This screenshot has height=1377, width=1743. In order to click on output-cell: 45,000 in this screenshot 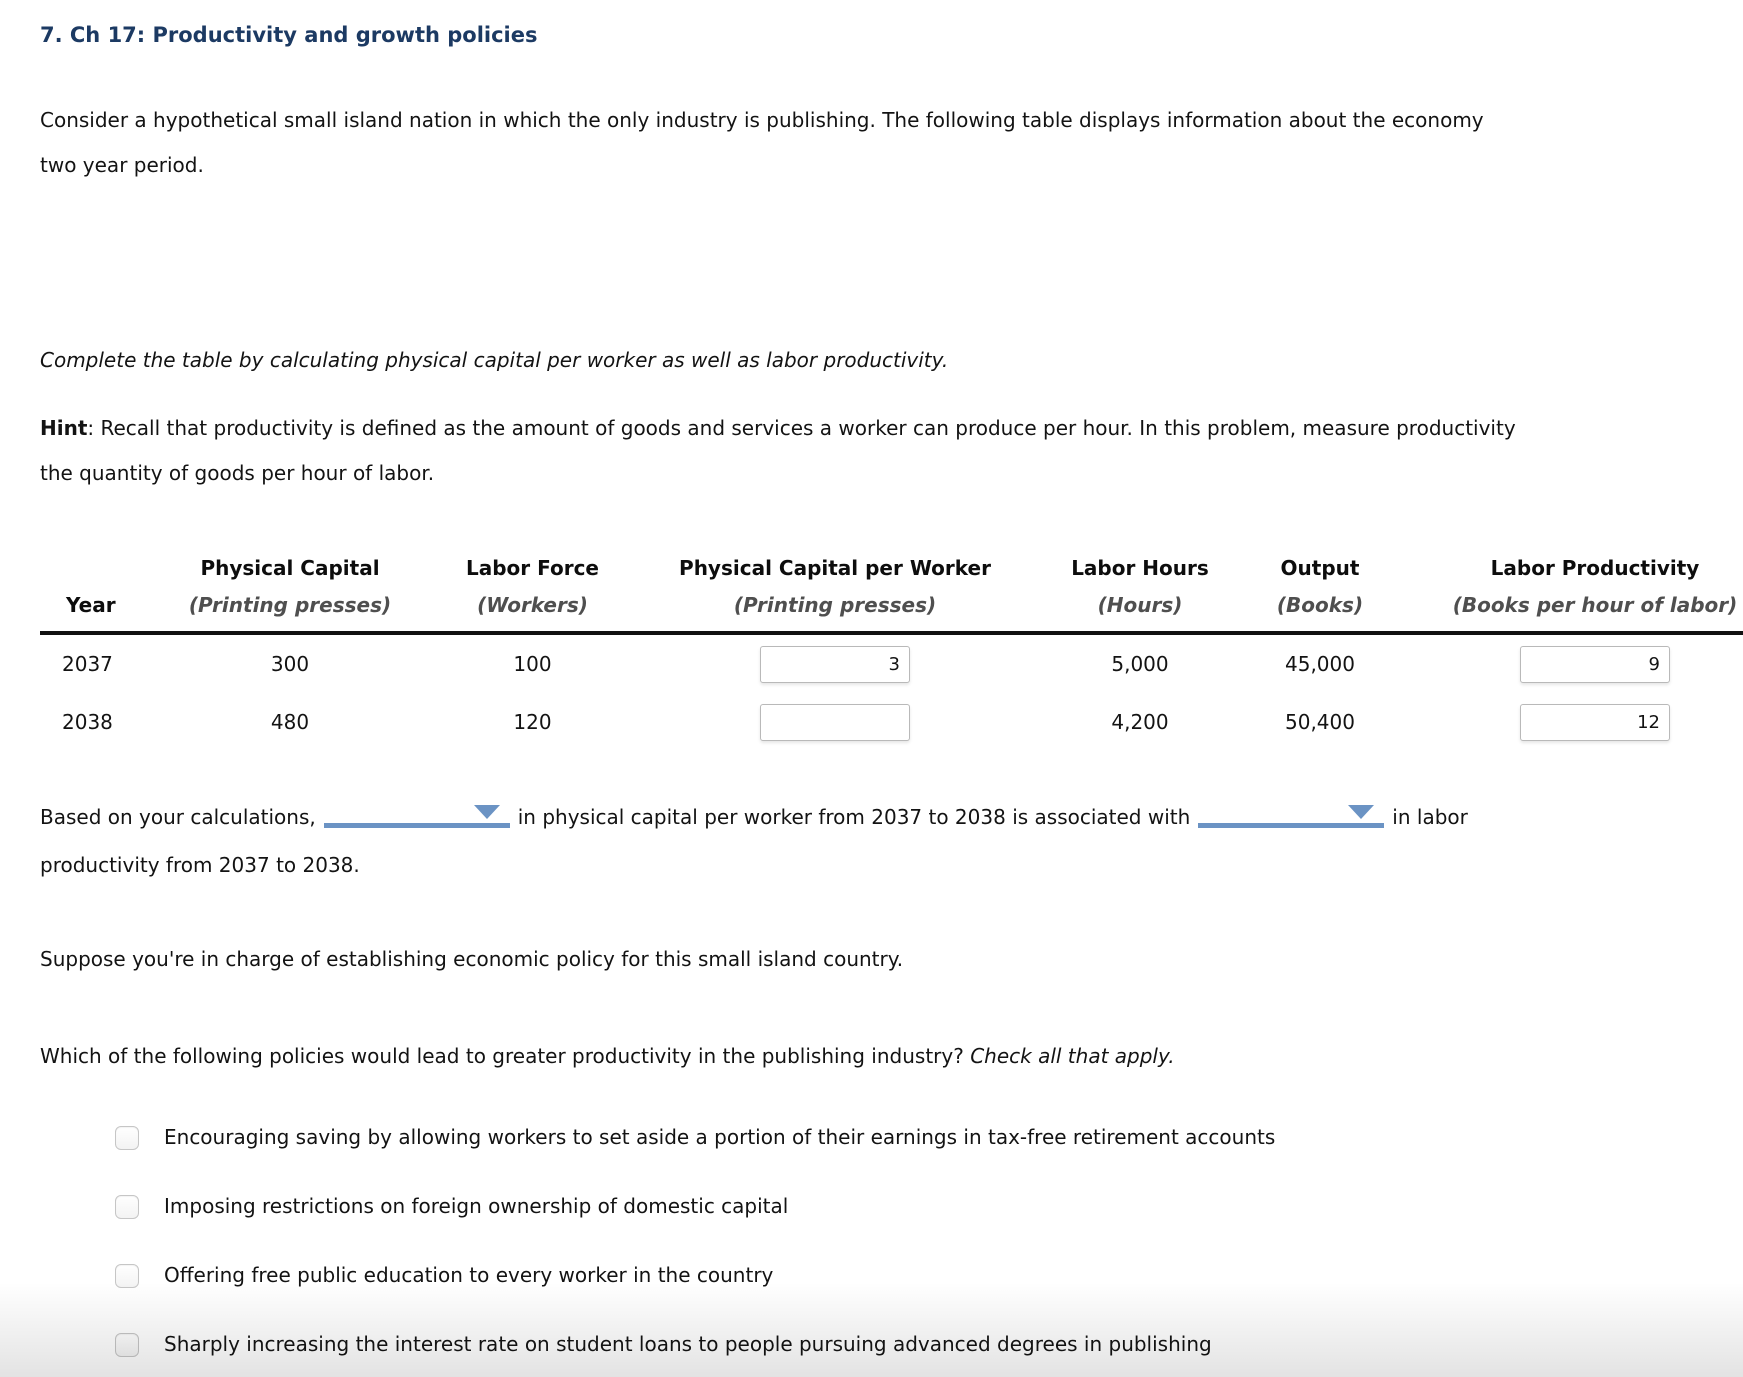, I will do `click(1320, 664)`.